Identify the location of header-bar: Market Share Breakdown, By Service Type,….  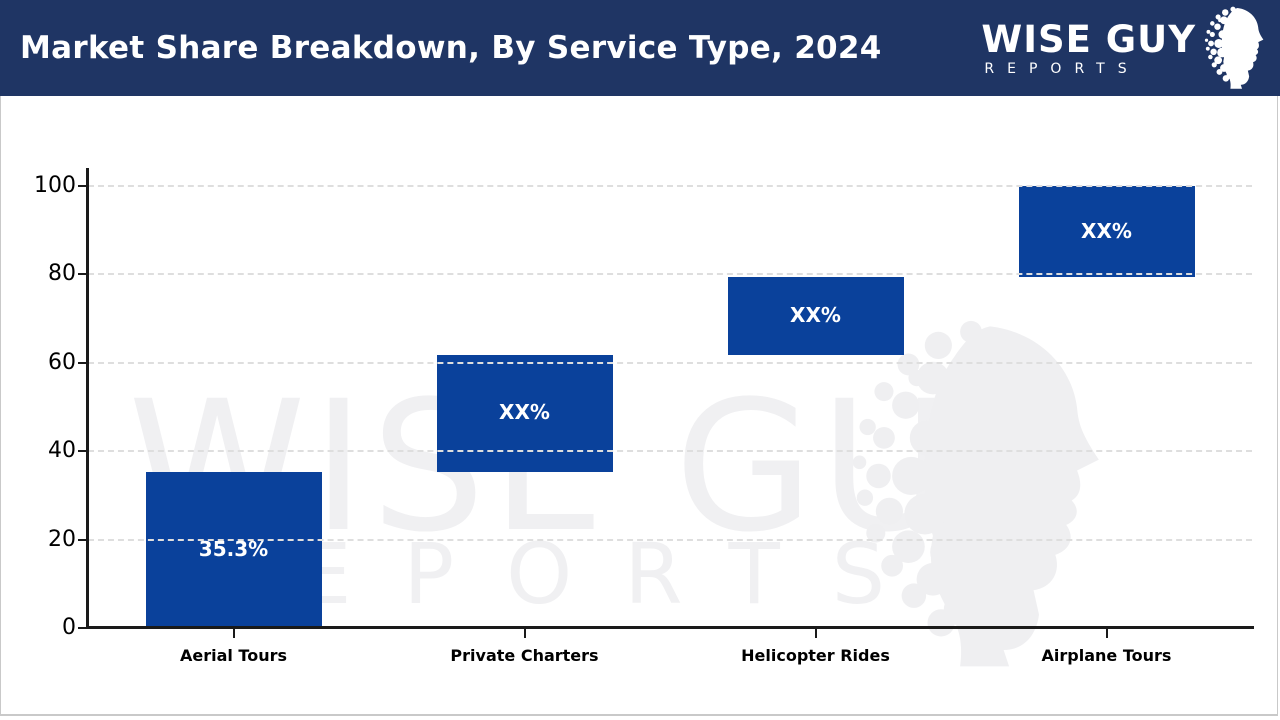
(640, 48).